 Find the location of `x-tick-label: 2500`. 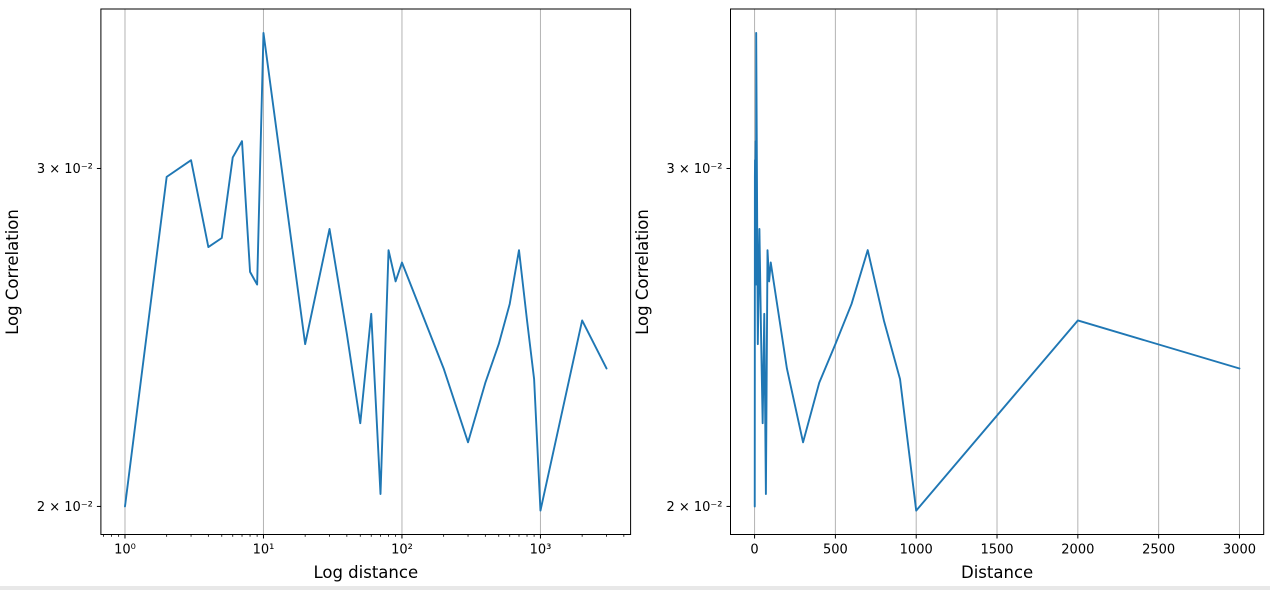

x-tick-label: 2500 is located at coordinates (1158, 550).